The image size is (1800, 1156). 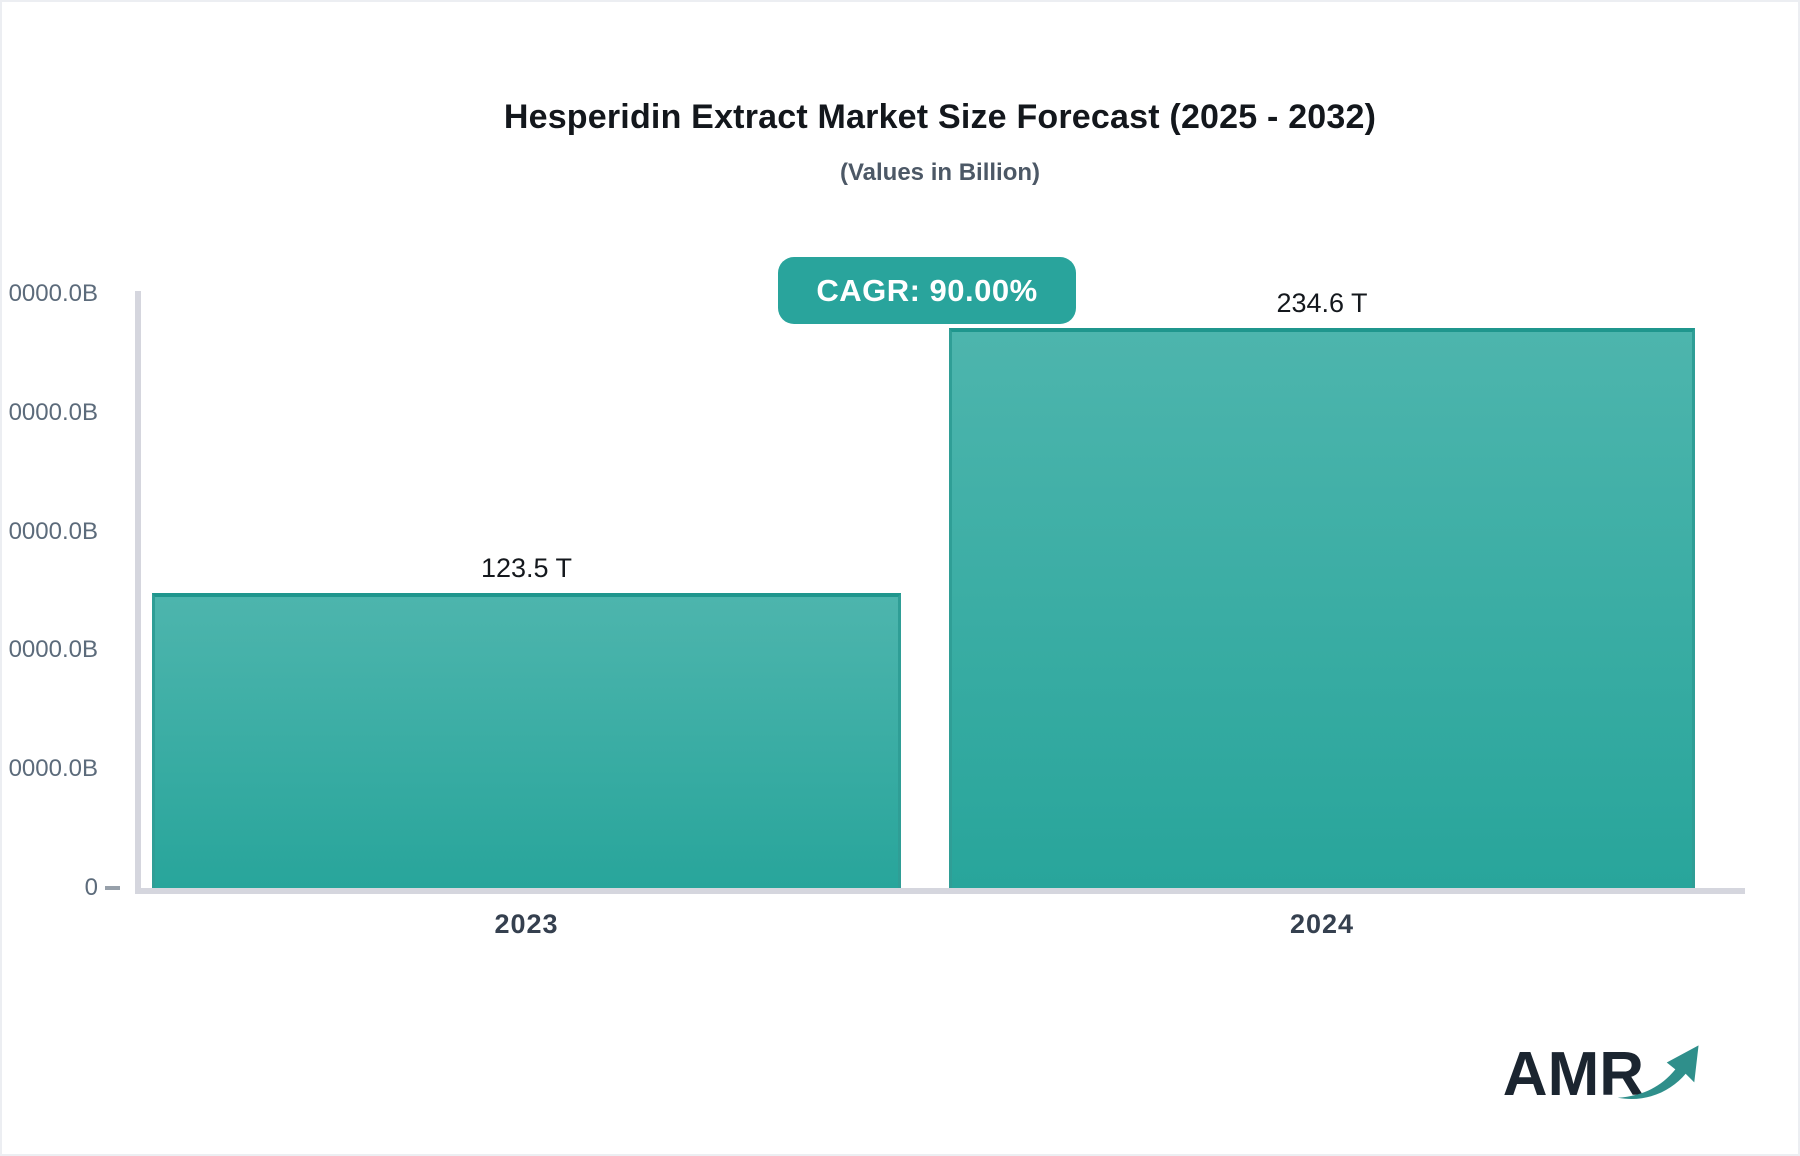 What do you see at coordinates (526, 720) in the screenshot?
I see `bar-2023: 123.5 T` at bounding box center [526, 720].